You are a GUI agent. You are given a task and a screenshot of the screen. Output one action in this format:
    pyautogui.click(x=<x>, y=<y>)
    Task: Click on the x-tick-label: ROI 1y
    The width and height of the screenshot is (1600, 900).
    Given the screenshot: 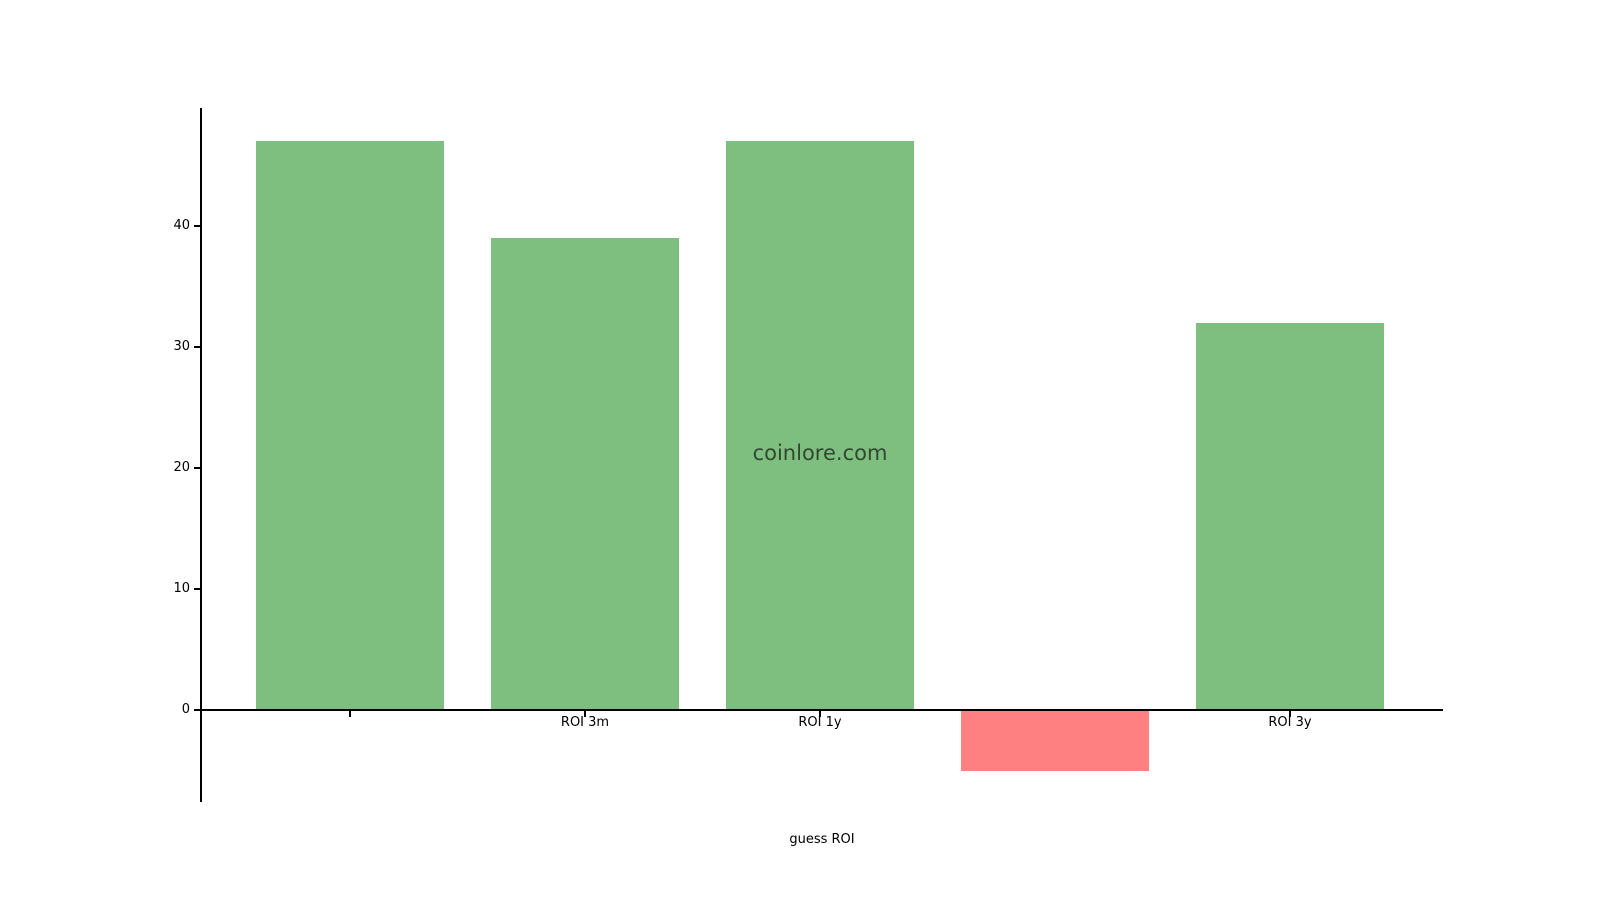 What is the action you would take?
    pyautogui.click(x=820, y=722)
    